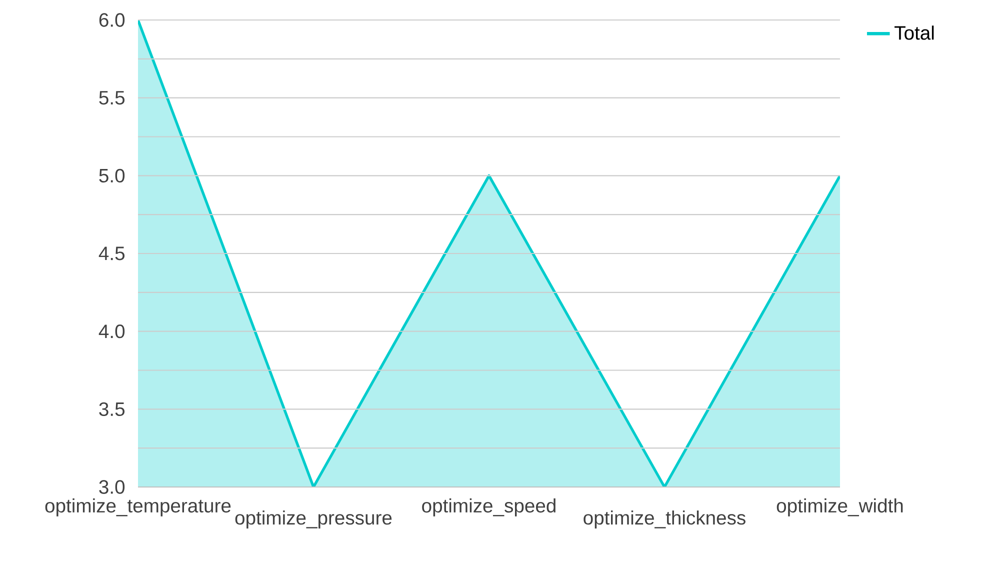  What do you see at coordinates (111, 409) in the screenshot?
I see `y-tick-label: 3.5` at bounding box center [111, 409].